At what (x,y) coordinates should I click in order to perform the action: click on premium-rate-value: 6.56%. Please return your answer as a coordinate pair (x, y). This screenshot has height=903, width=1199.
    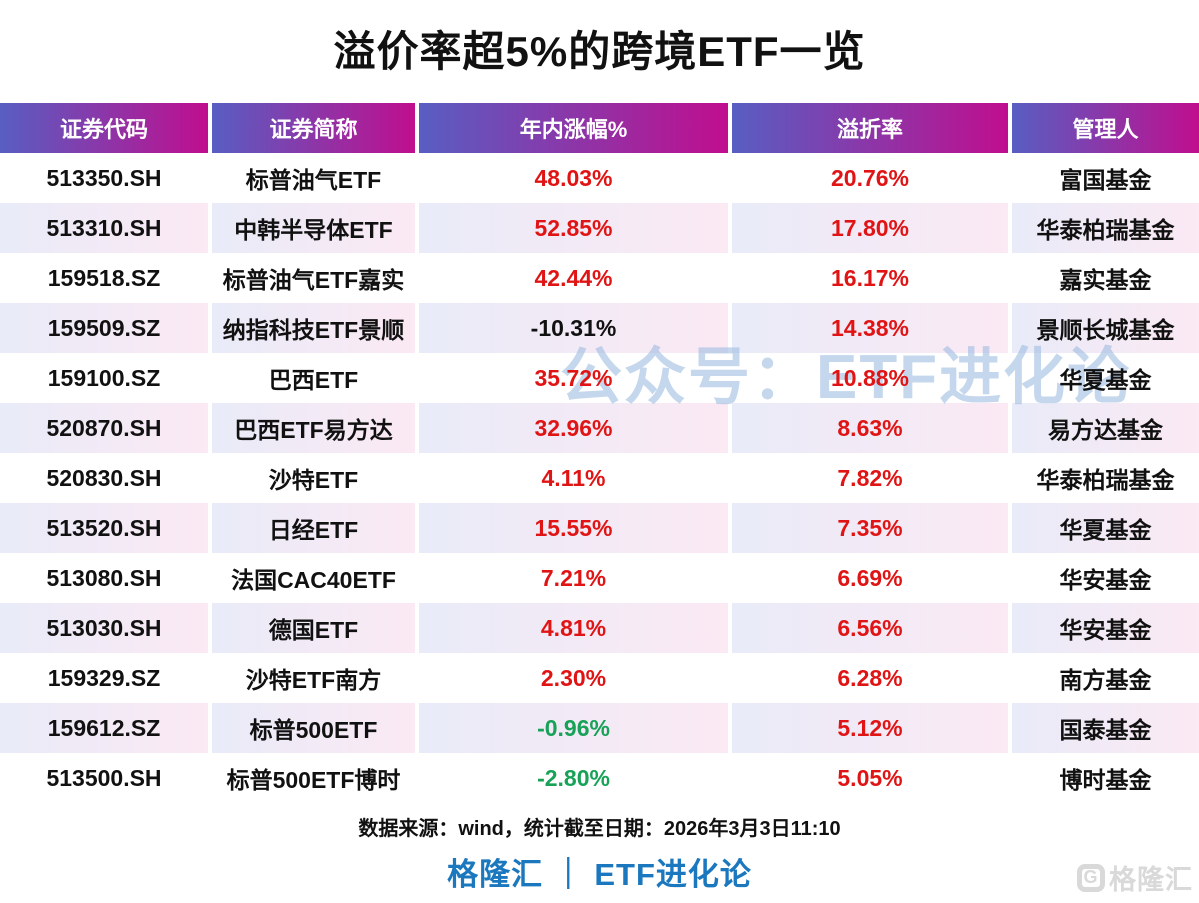
    Looking at the image, I should click on (870, 627).